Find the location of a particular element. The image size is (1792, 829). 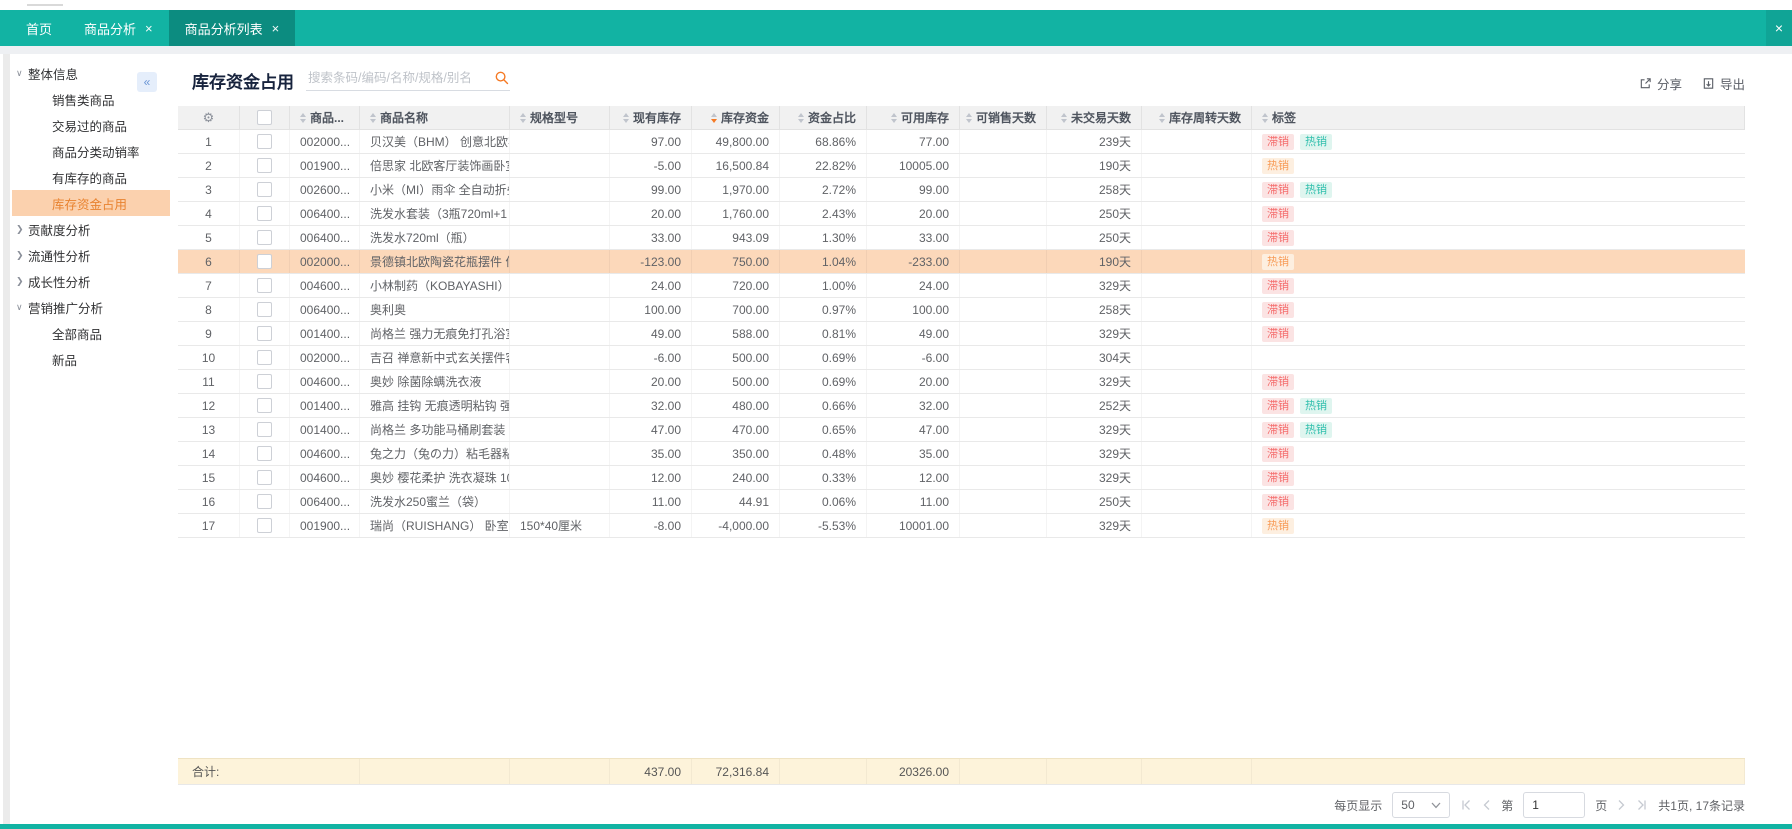

sidebar-item: ∨ 整体信息 is located at coordinates (91, 73).